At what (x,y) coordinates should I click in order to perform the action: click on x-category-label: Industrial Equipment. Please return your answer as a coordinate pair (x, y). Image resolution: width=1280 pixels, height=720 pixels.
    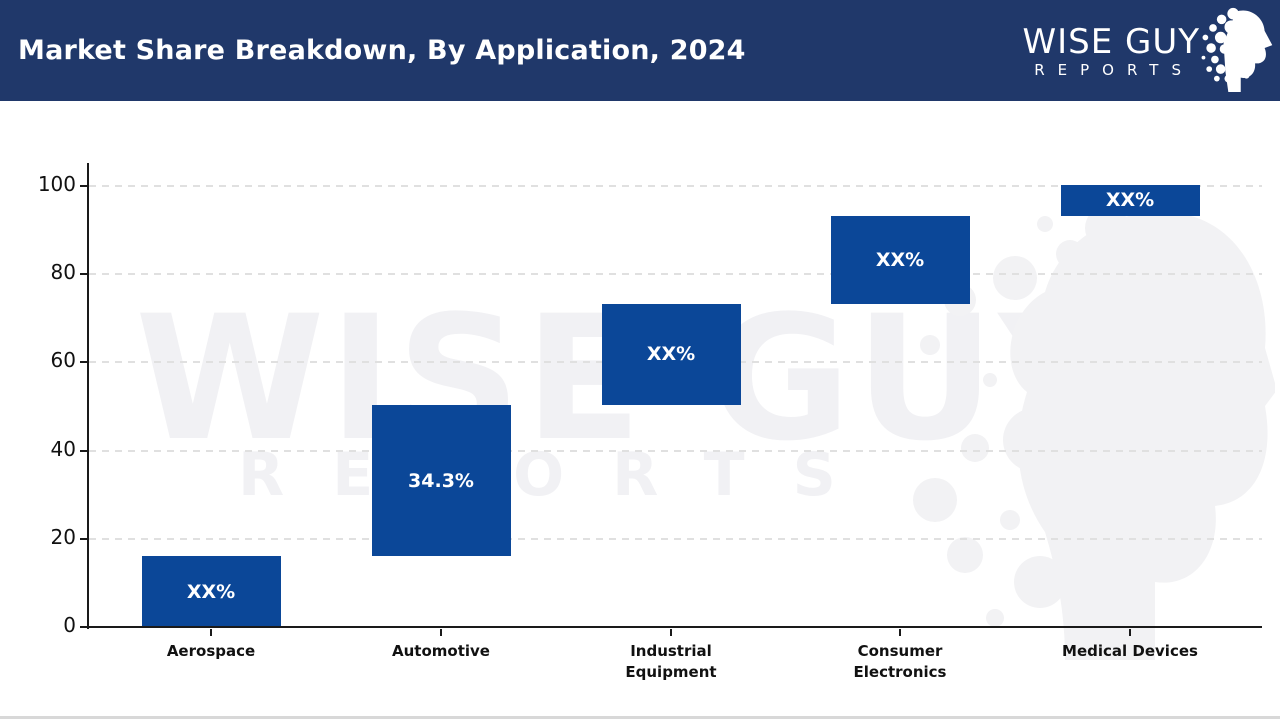
    Looking at the image, I should click on (671, 661).